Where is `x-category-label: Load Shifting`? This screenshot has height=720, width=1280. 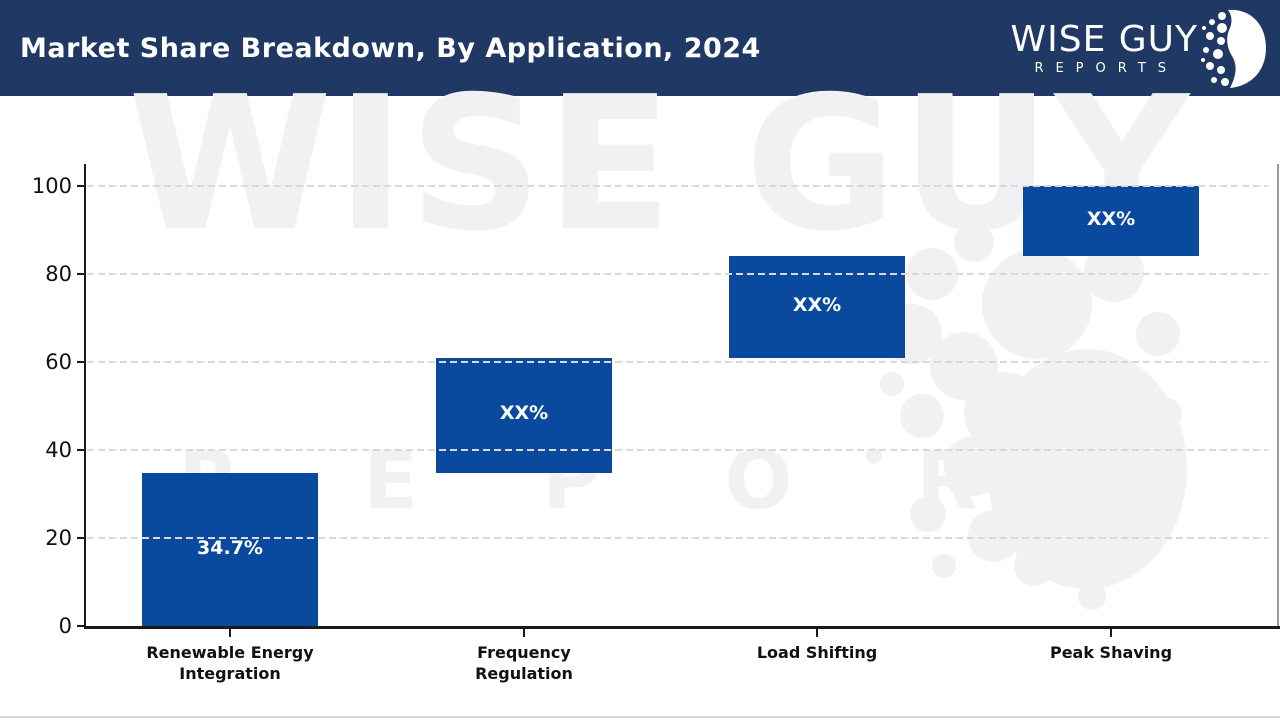
x-category-label: Load Shifting is located at coordinates (817, 652).